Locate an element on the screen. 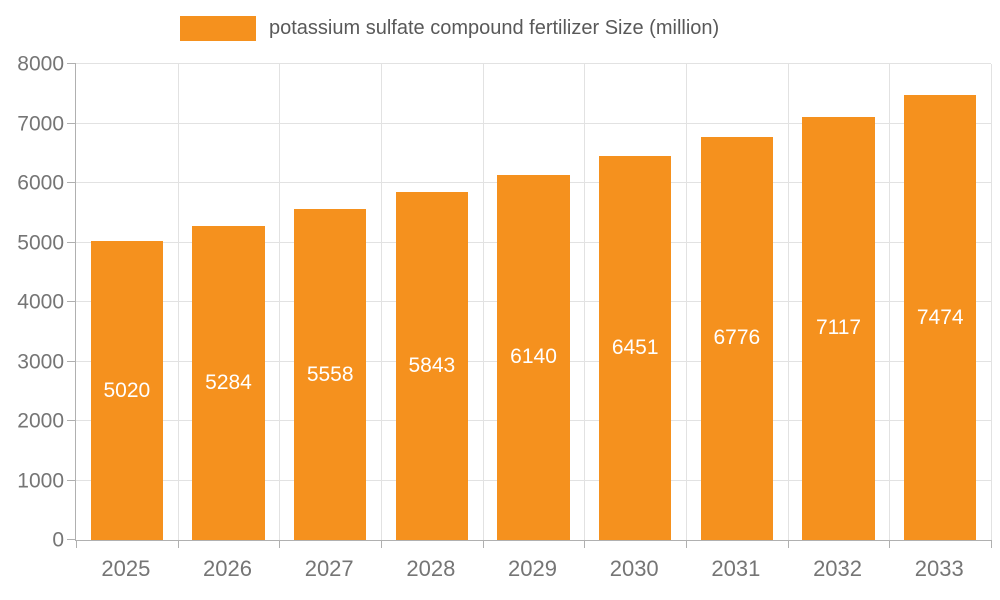 Image resolution: width=1000 pixels, height=600 pixels. bar: 6140 is located at coordinates (533, 357).